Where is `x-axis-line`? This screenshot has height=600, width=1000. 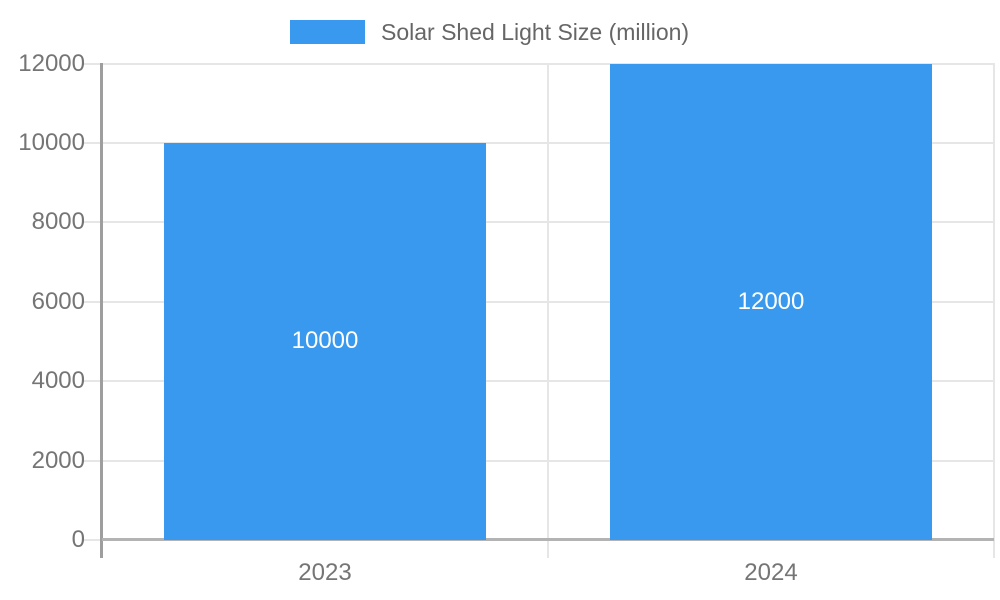
x-axis-line is located at coordinates (548, 539).